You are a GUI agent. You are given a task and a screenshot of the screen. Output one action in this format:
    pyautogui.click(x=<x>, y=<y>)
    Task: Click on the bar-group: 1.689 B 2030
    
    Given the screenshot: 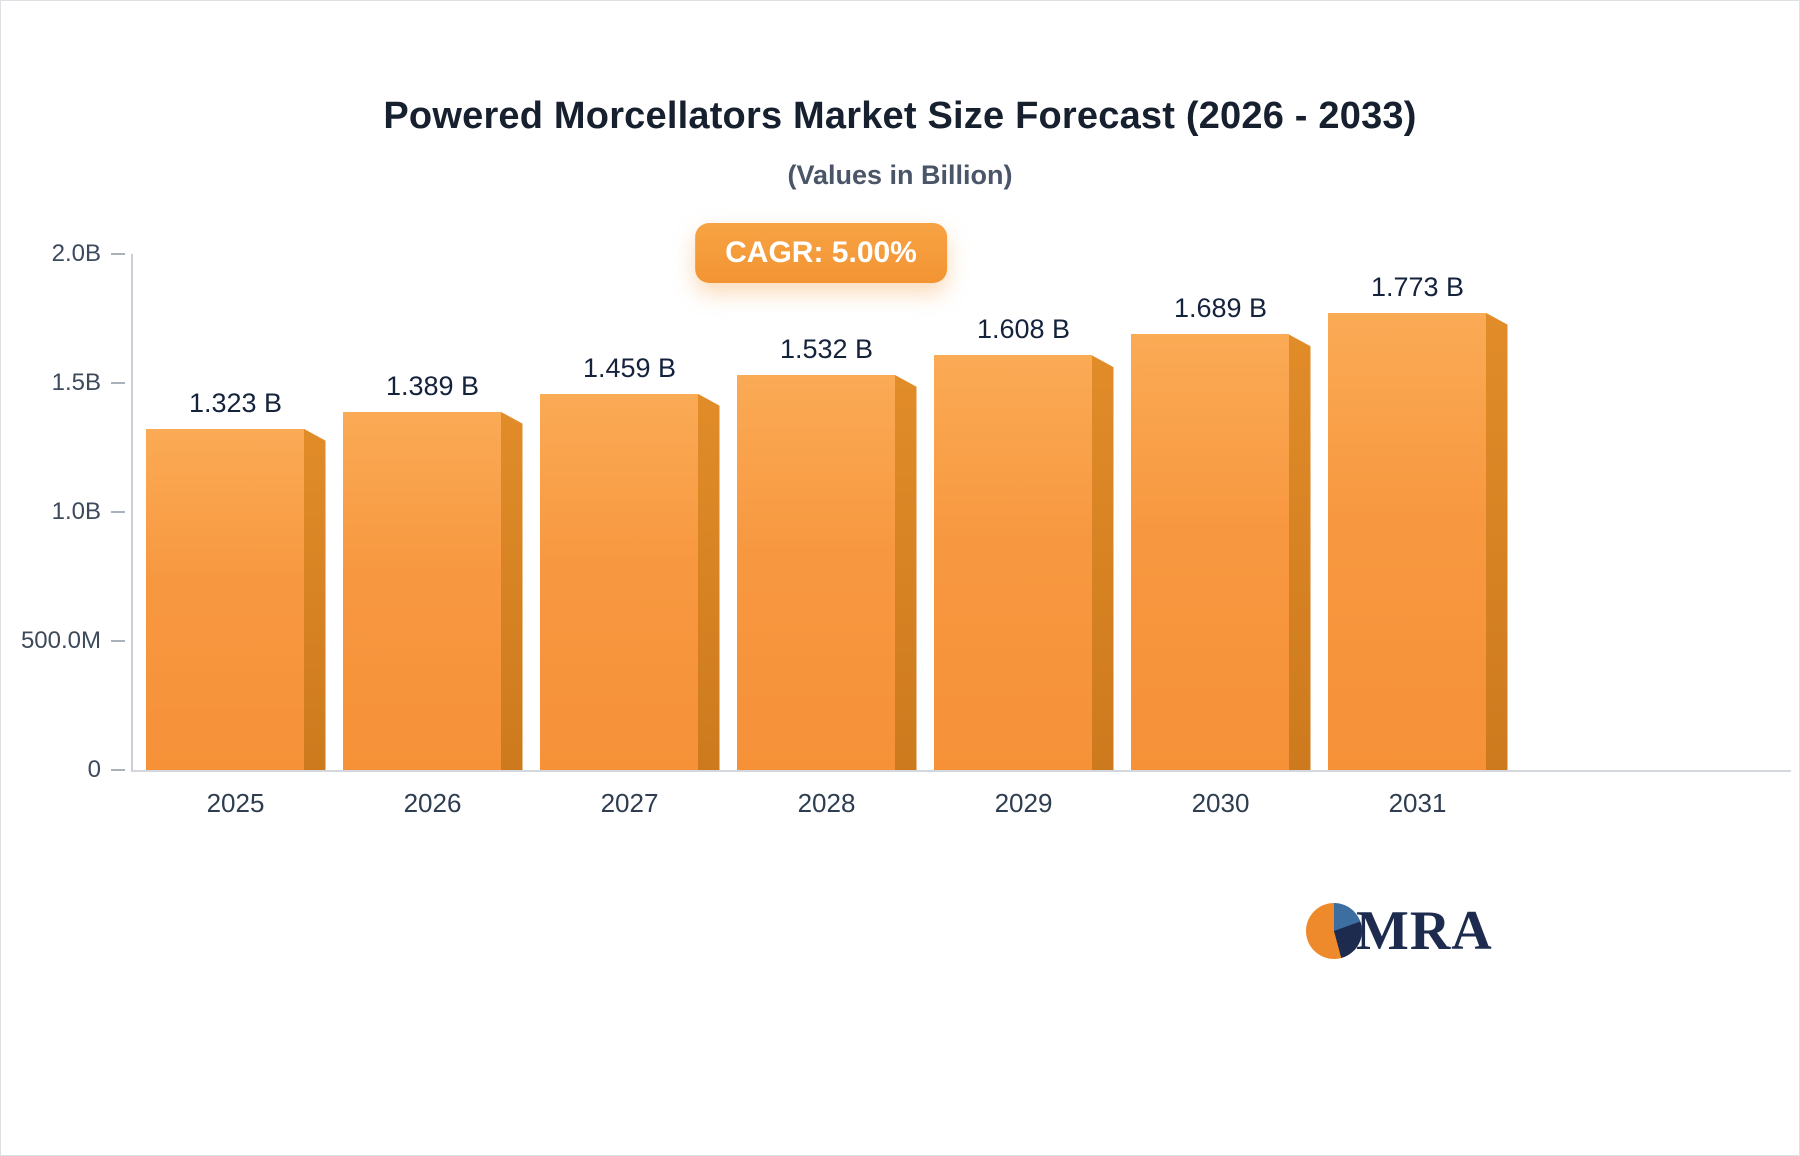 What is the action you would take?
    pyautogui.click(x=1220, y=536)
    